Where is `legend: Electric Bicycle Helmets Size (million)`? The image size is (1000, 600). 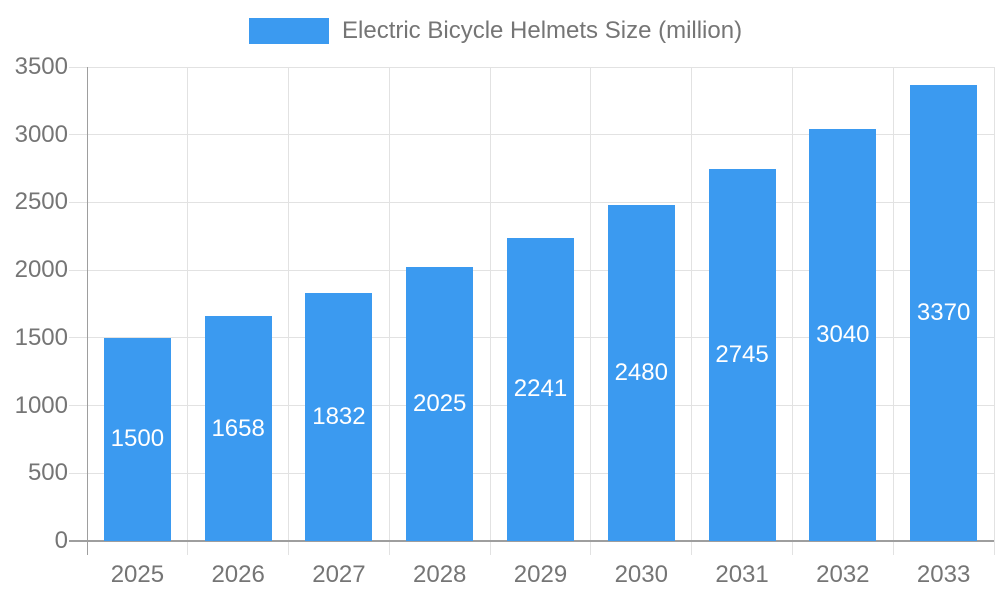 legend: Electric Bicycle Helmets Size (million) is located at coordinates (495, 31).